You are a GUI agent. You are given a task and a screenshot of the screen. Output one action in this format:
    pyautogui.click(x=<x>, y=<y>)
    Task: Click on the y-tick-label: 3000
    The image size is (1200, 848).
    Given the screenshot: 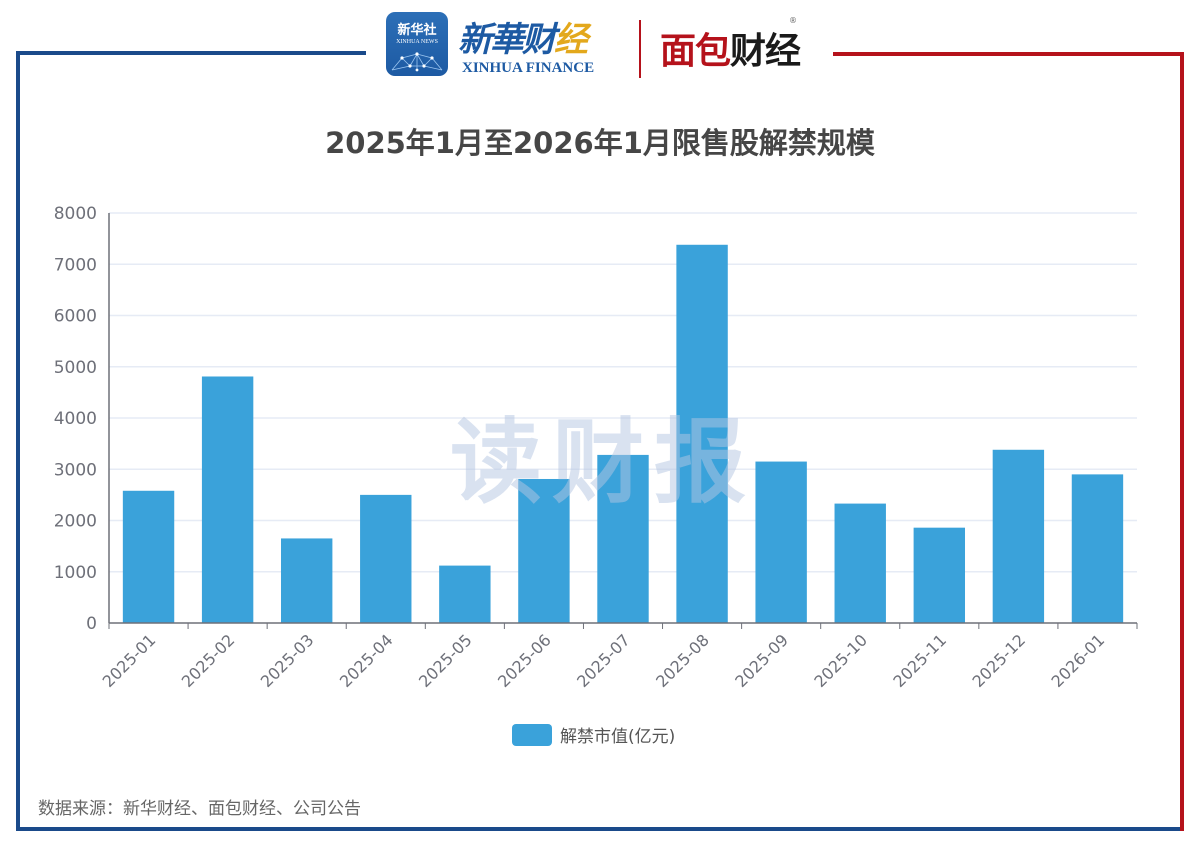 What is the action you would take?
    pyautogui.click(x=75, y=470)
    